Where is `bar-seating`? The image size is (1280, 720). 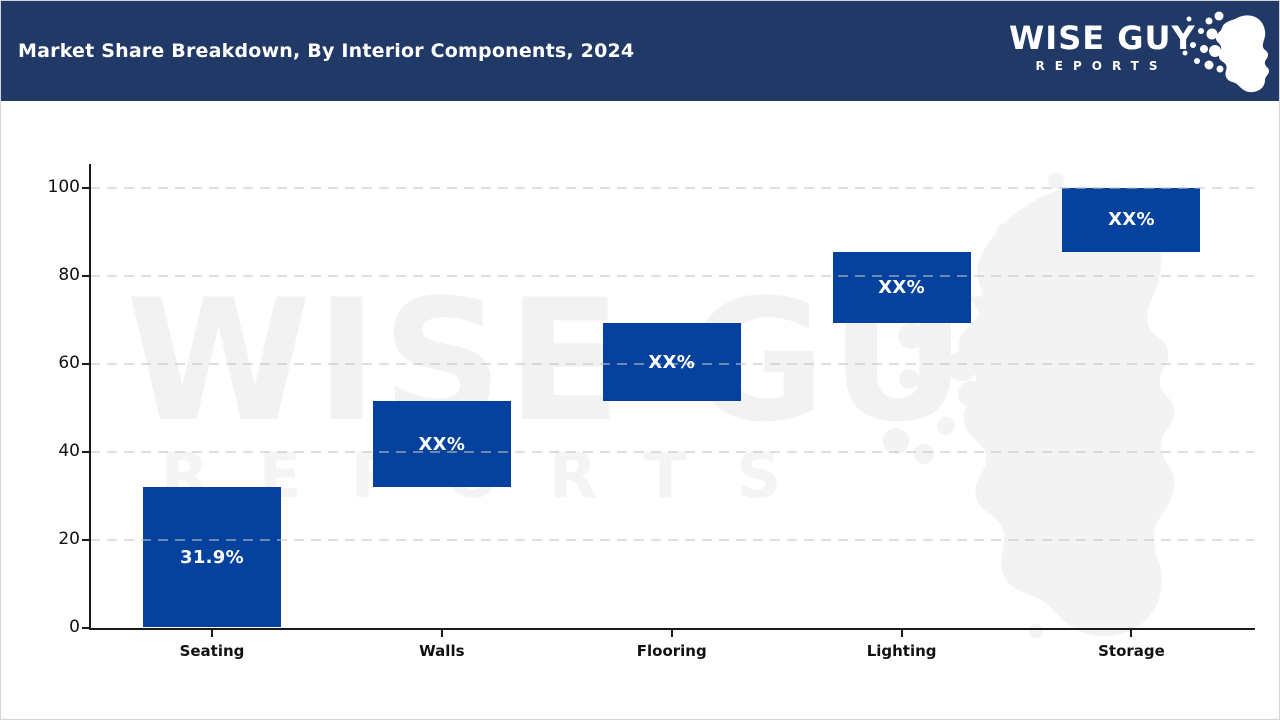 bar-seating is located at coordinates (212, 557).